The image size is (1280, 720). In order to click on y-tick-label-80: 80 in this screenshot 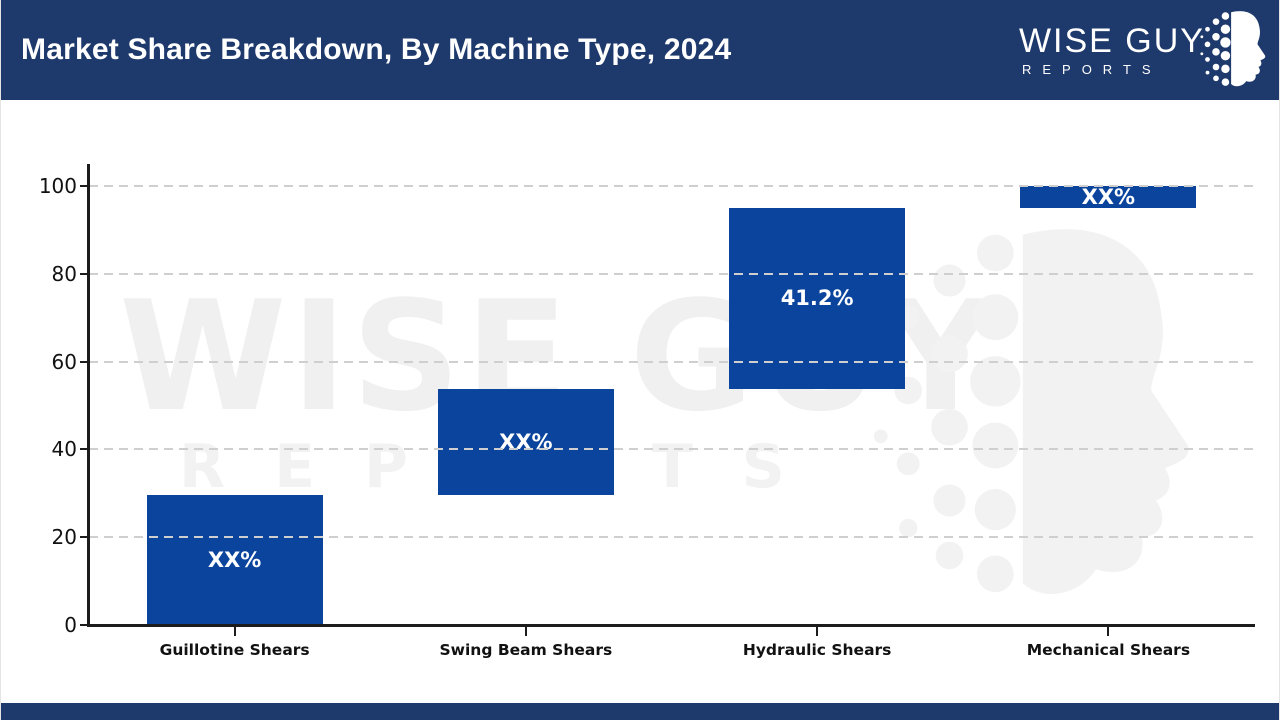, I will do `click(64, 273)`.